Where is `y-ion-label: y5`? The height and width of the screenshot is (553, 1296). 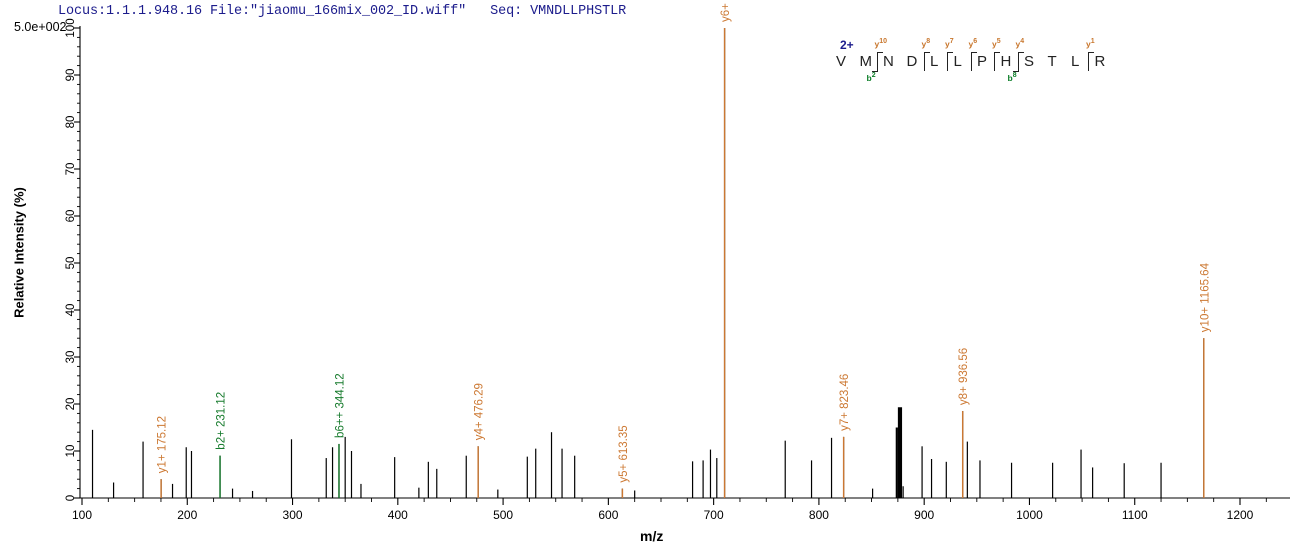
y-ion-label: y5 is located at coordinates (996, 43).